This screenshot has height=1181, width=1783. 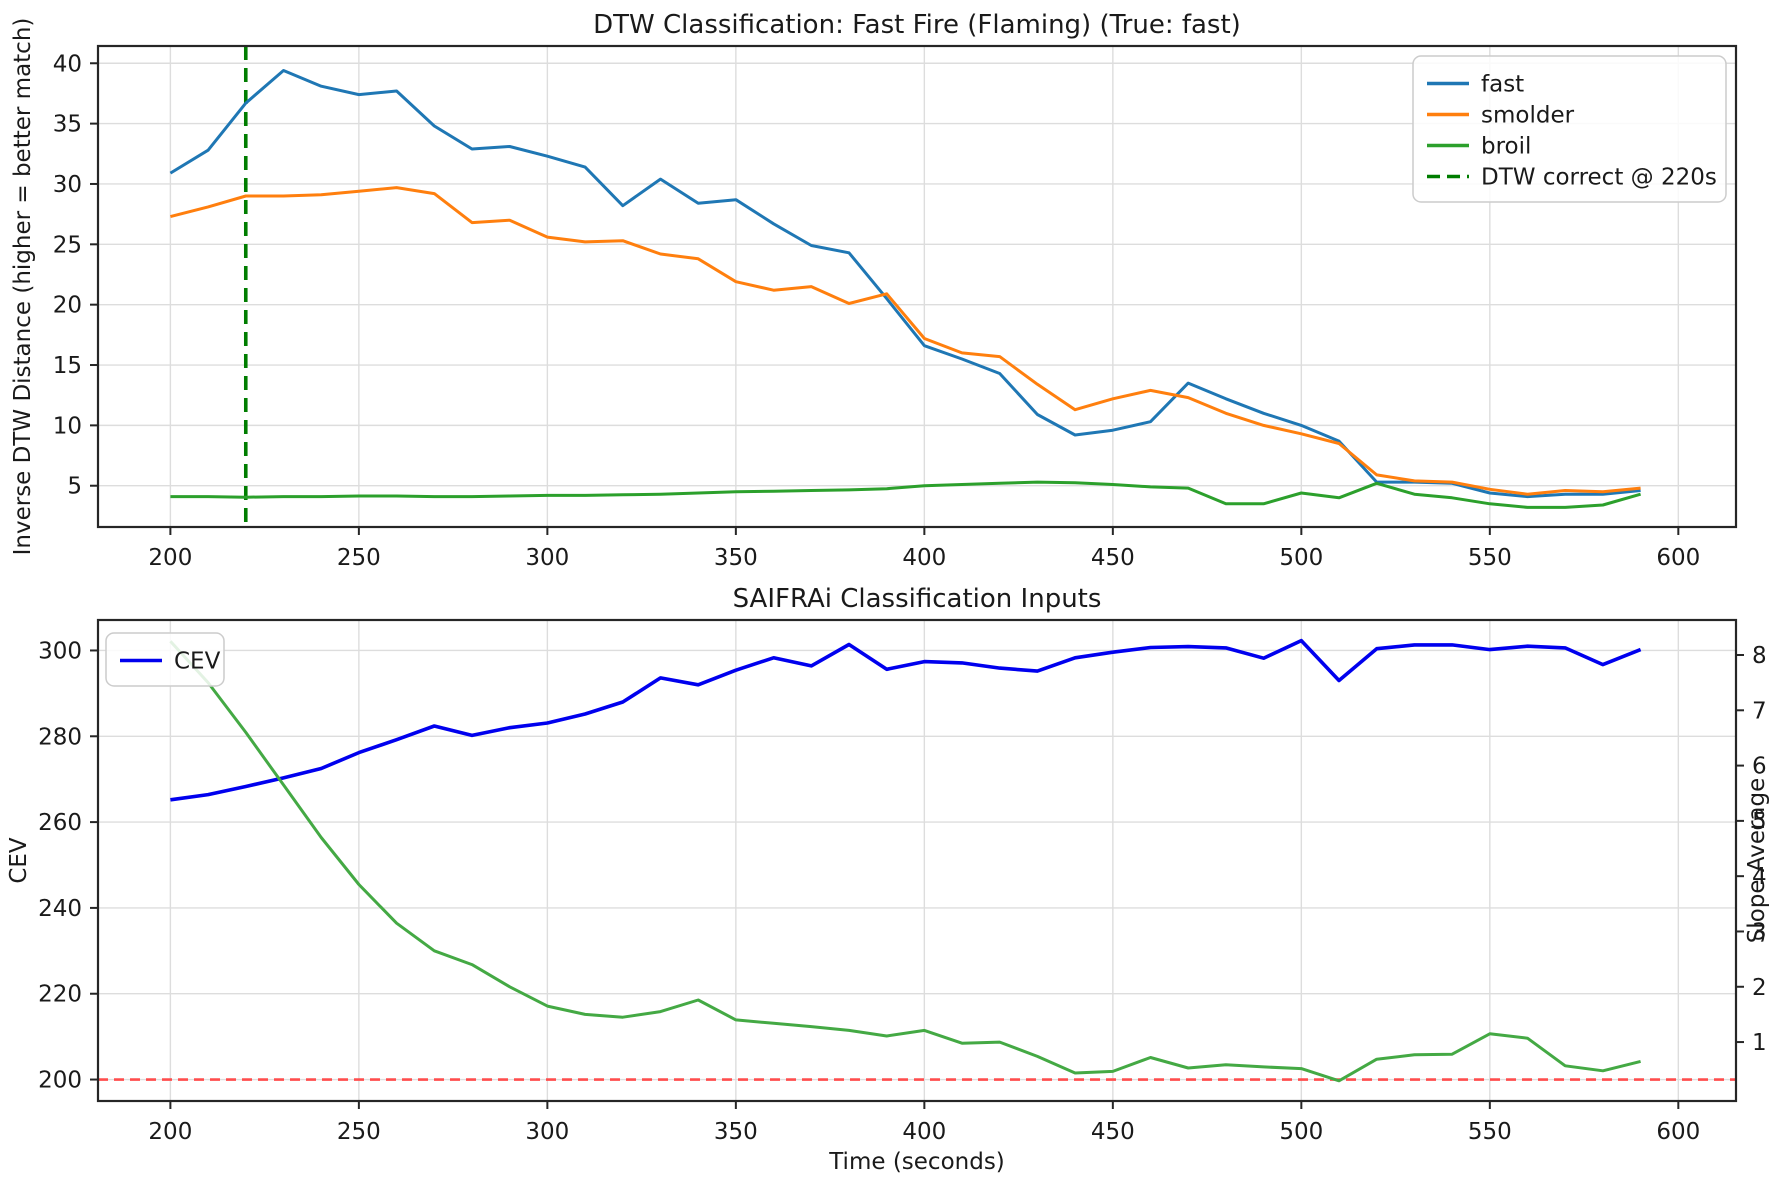 I want to click on y-tick-label-right: 7, so click(x=1759, y=711).